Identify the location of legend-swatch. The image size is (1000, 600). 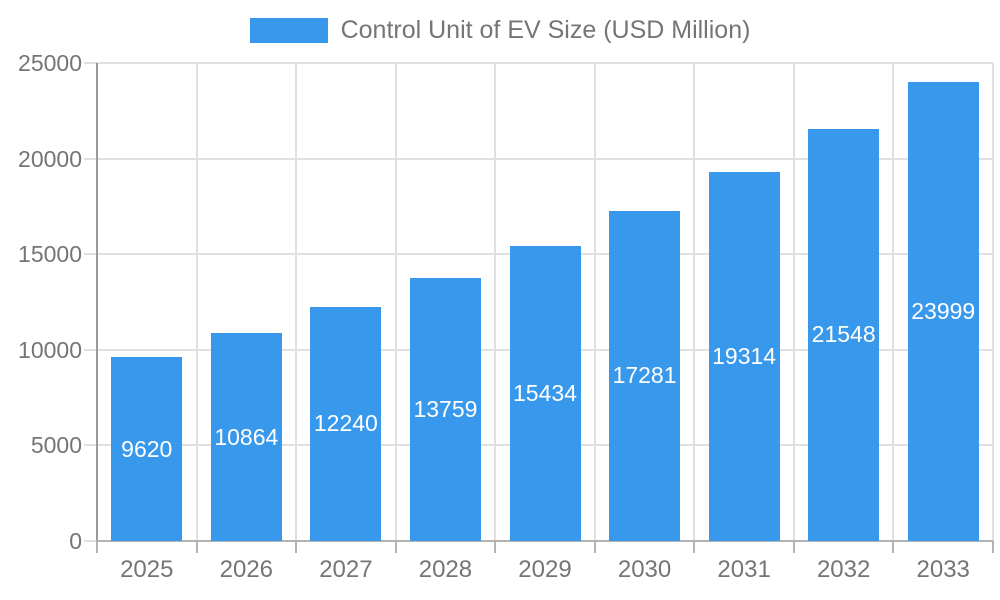
(288, 30).